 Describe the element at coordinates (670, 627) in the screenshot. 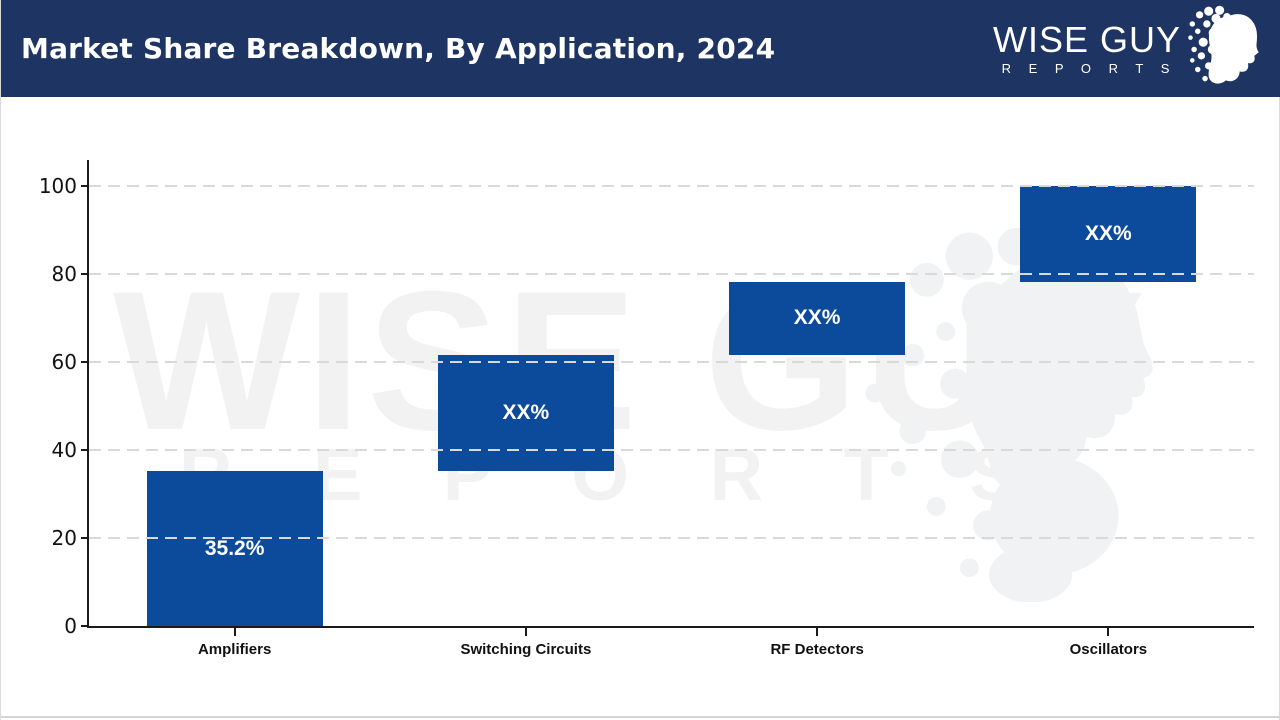

I see `x-axis-line` at that location.